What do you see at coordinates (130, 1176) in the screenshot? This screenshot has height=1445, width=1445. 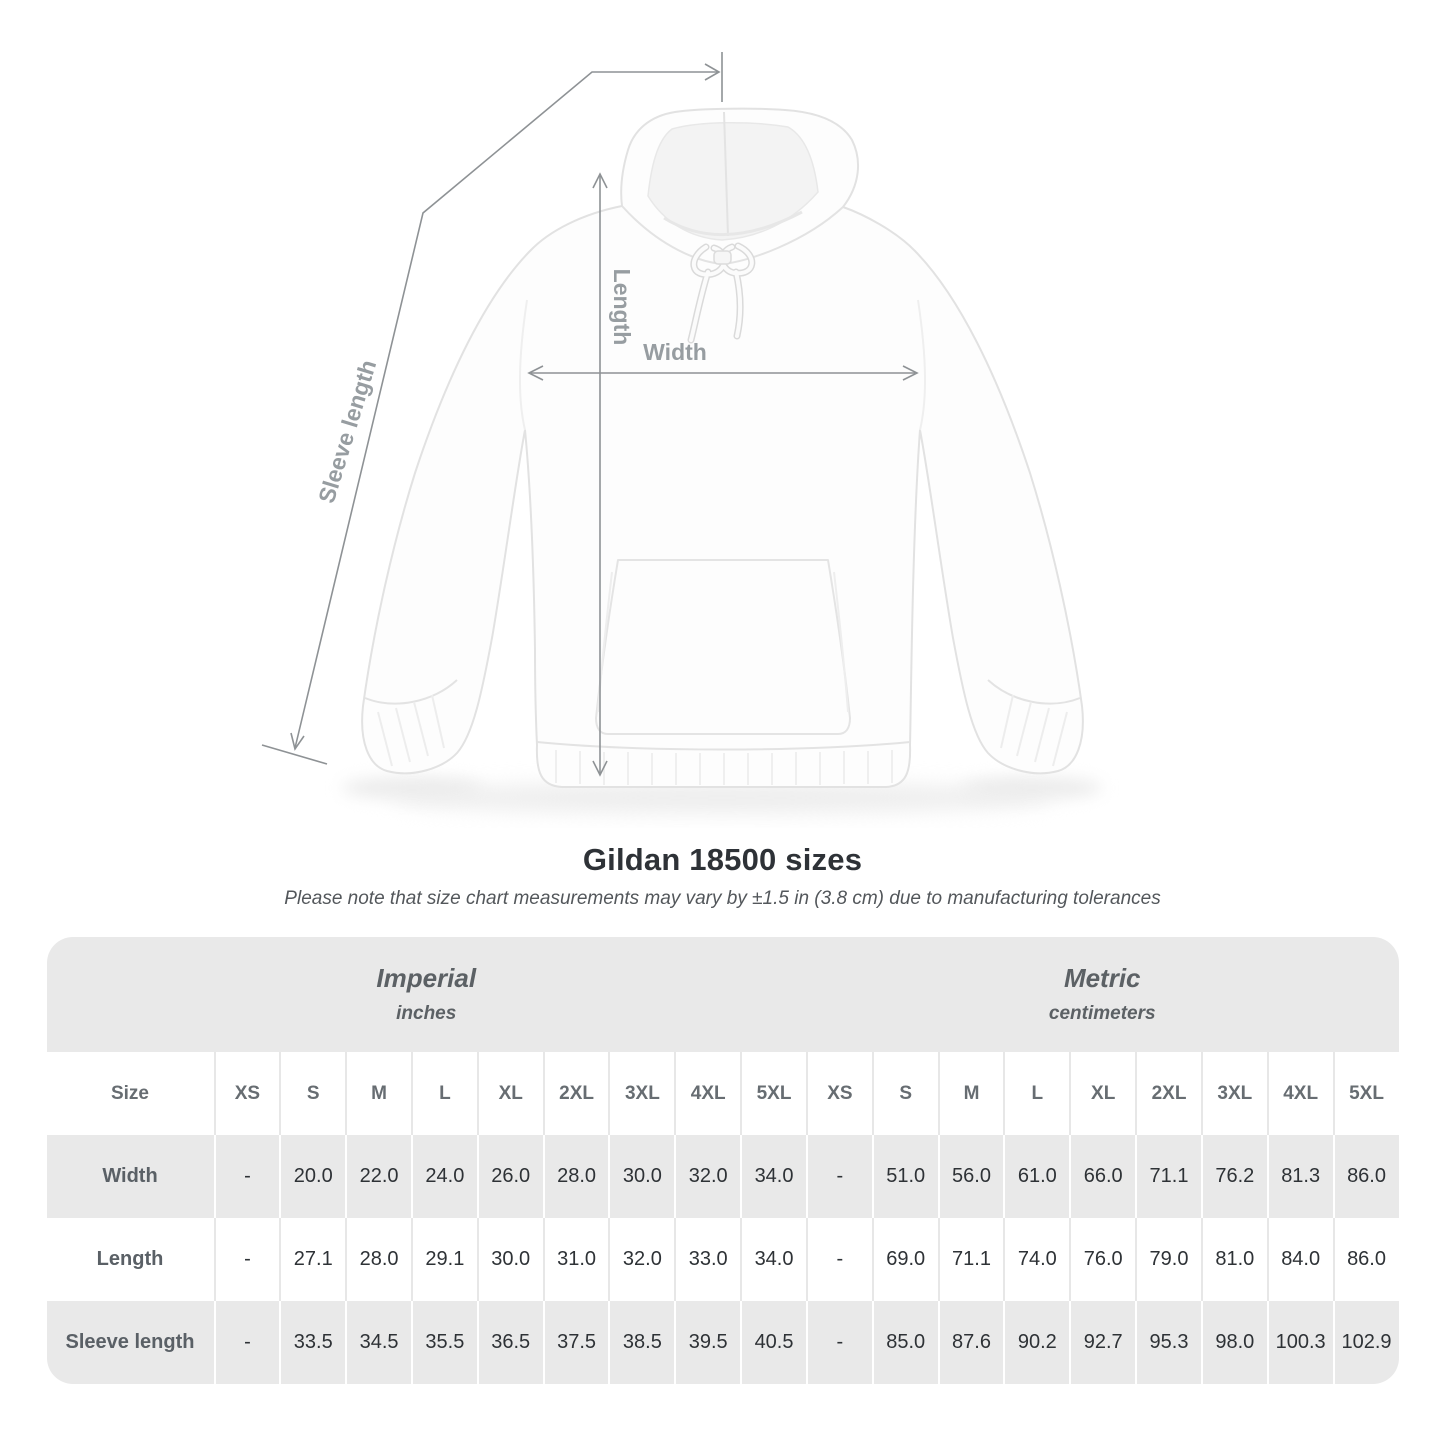 I see `row-label: Width` at bounding box center [130, 1176].